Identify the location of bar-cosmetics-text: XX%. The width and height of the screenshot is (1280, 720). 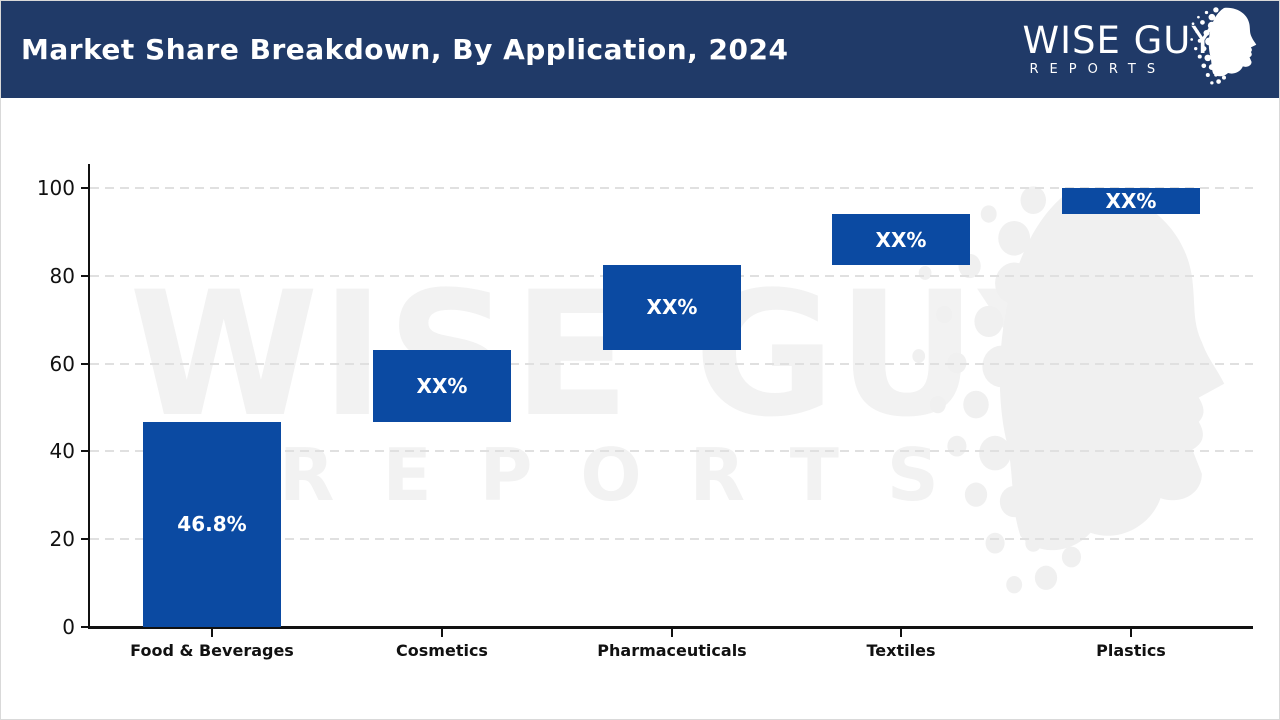
(442, 385).